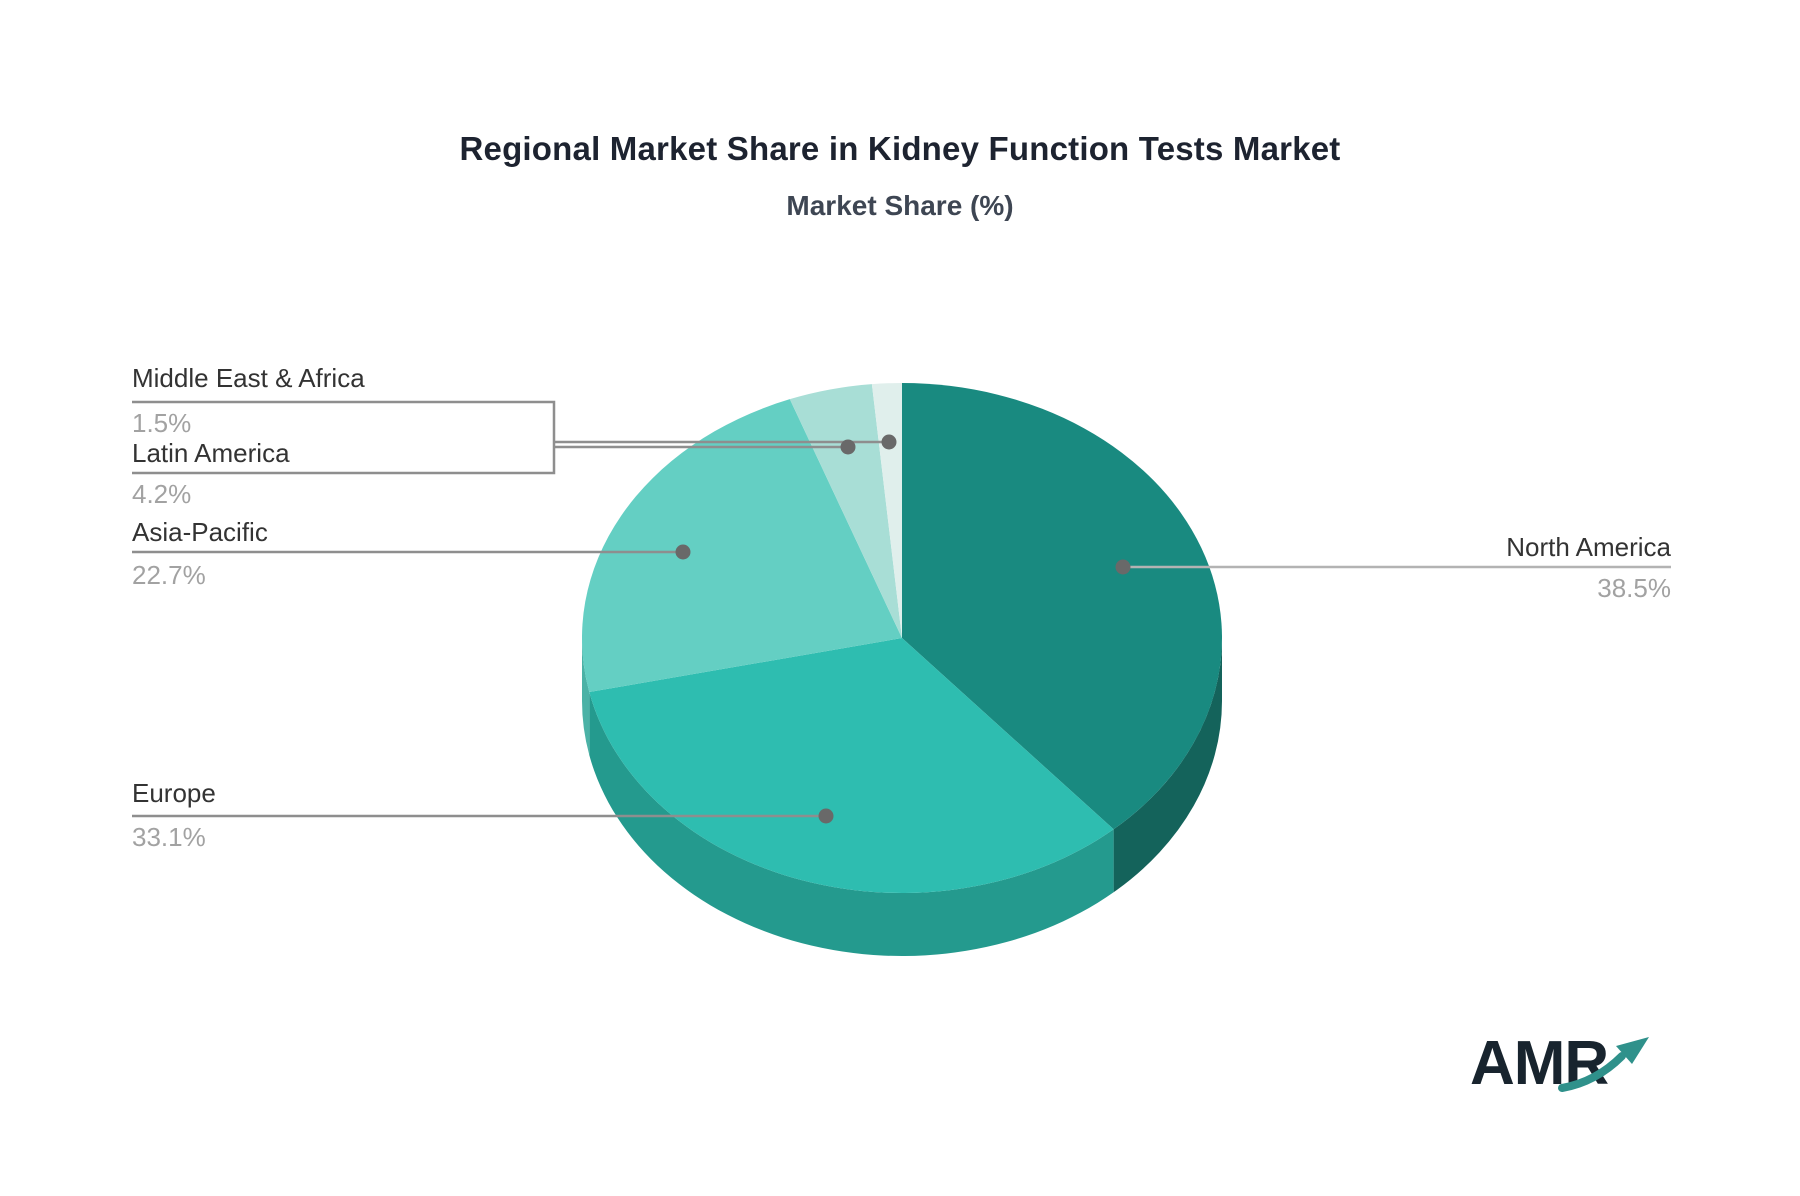  What do you see at coordinates (211, 453) in the screenshot?
I see `slice-label-latin-america: Latin America` at bounding box center [211, 453].